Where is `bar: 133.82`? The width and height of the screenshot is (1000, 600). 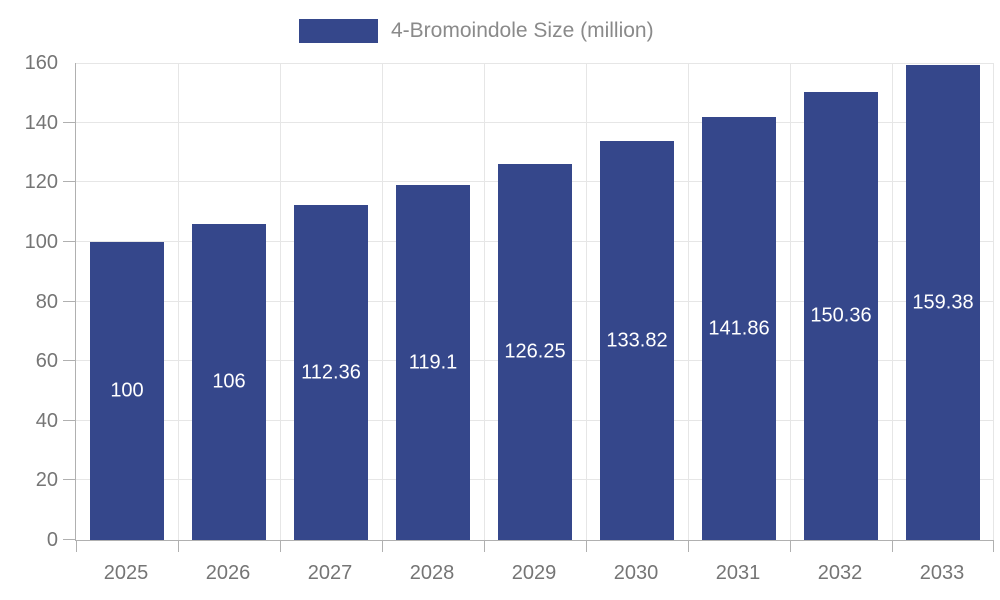 bar: 133.82 is located at coordinates (637, 340).